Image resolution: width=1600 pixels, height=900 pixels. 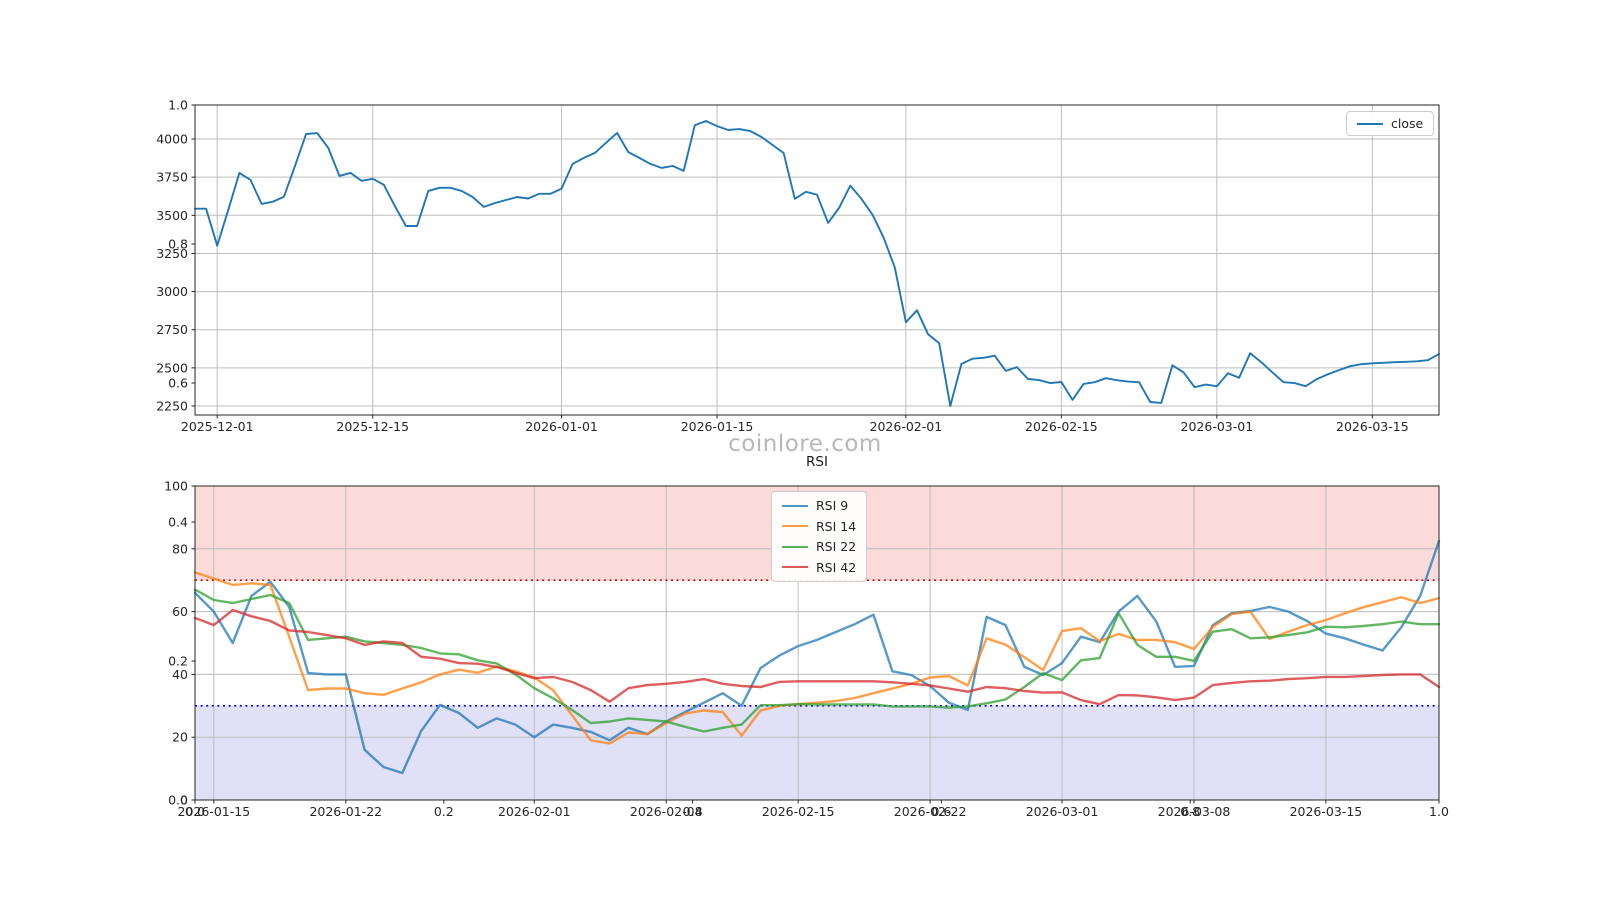 I want to click on rsi-legend-row: RSI 9, so click(x=819, y=506).